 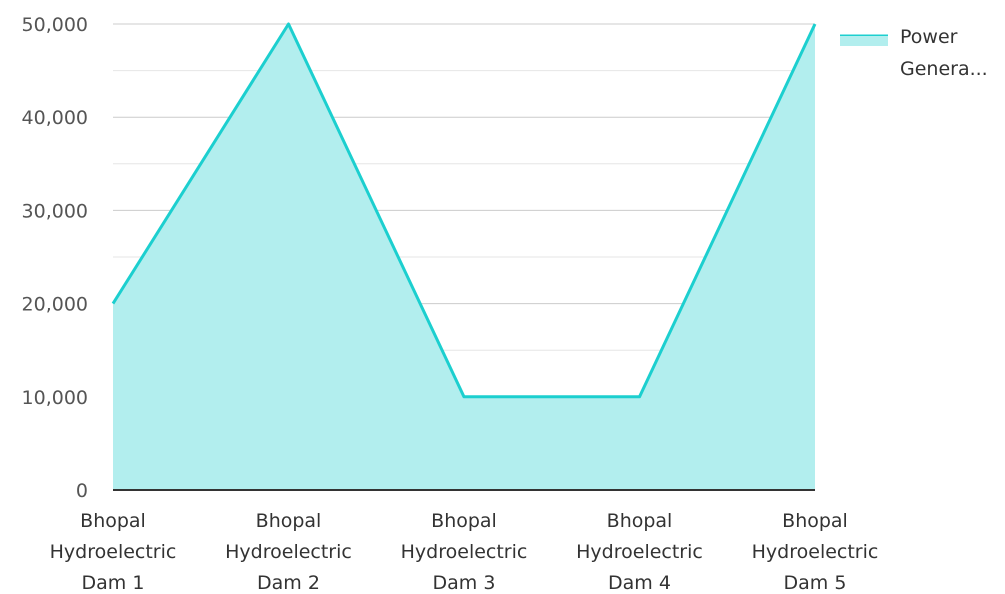 What do you see at coordinates (82, 491) in the screenshot?
I see `y-tick-label: 0` at bounding box center [82, 491].